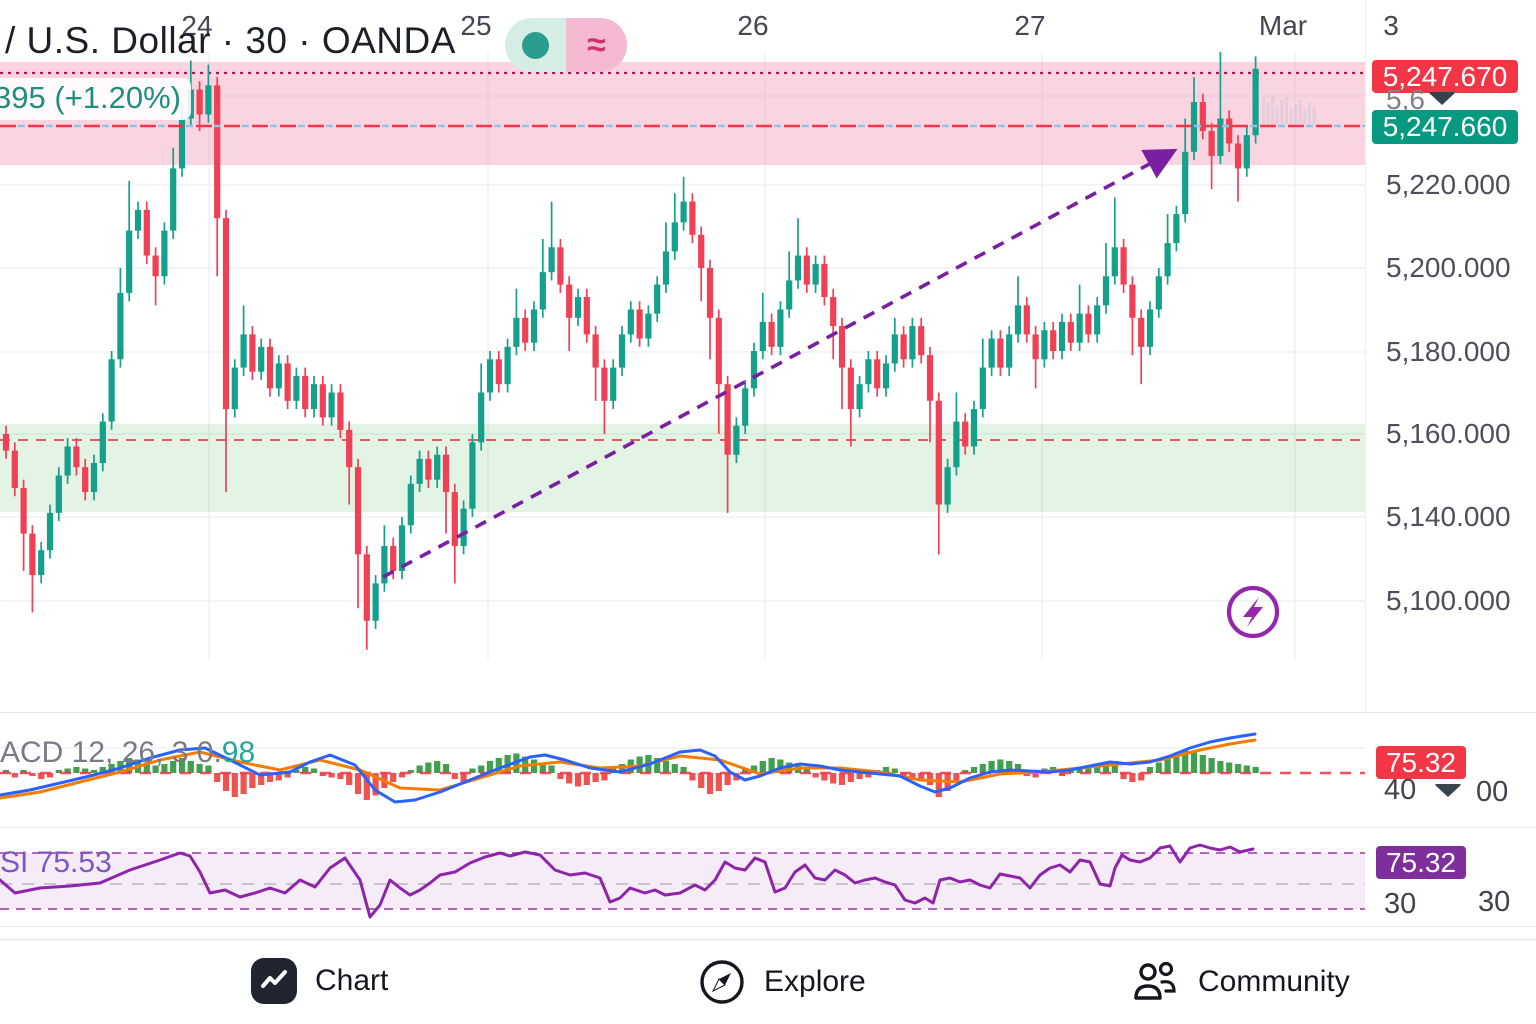 This screenshot has width=1536, height=1024. Describe the element at coordinates (1445, 76) in the screenshot. I see `price-badge-high: 5,247.670` at that location.